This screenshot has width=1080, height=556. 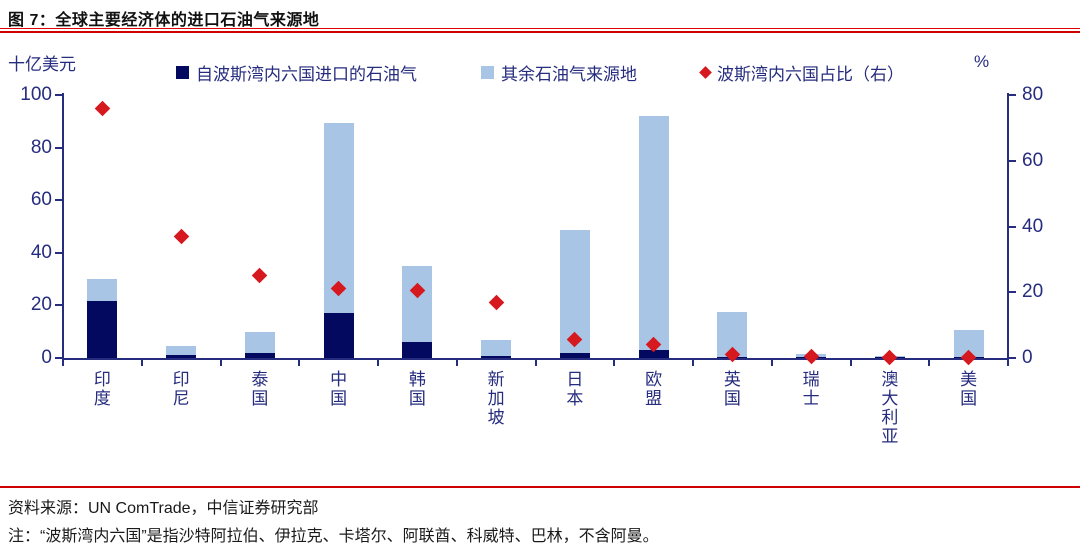 I want to click on right-axis-tick-label: 20, so click(x=1033, y=292).